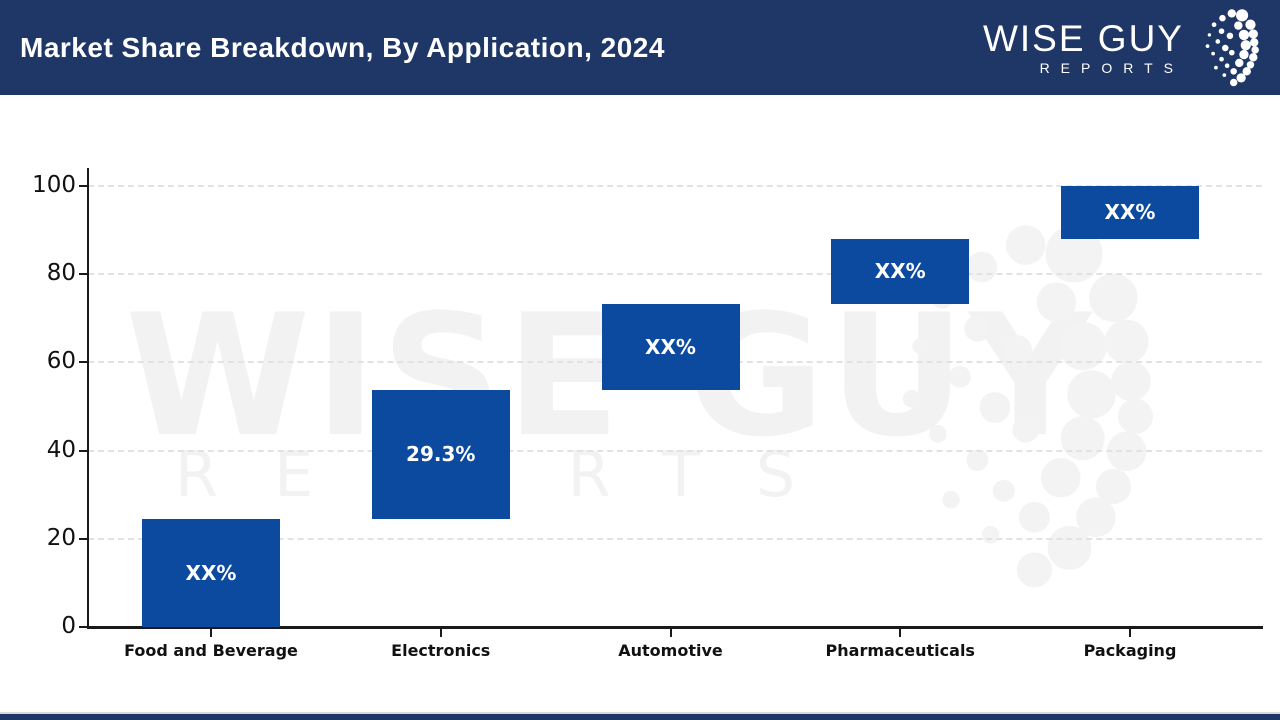 The width and height of the screenshot is (1280, 720). Describe the element at coordinates (61, 273) in the screenshot. I see `y-axis-tick-label: 80` at that location.